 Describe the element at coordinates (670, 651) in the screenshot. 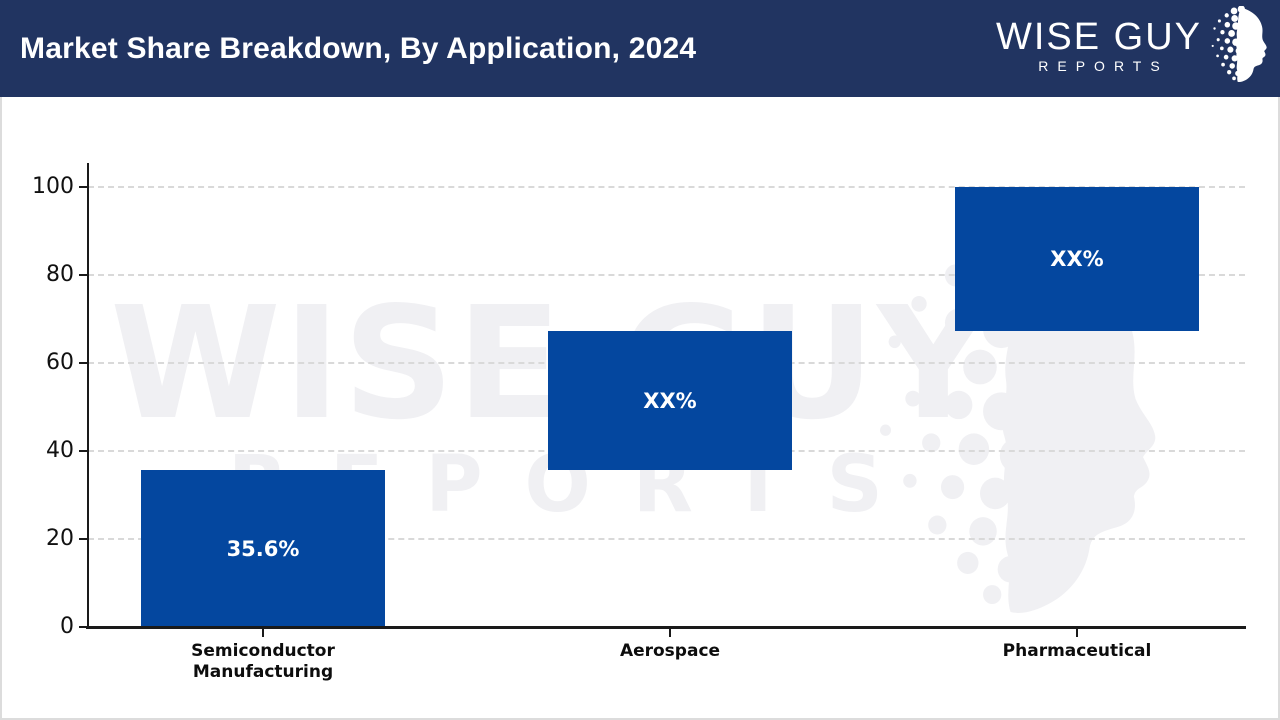

I see `x-category-label: Aerospace` at that location.